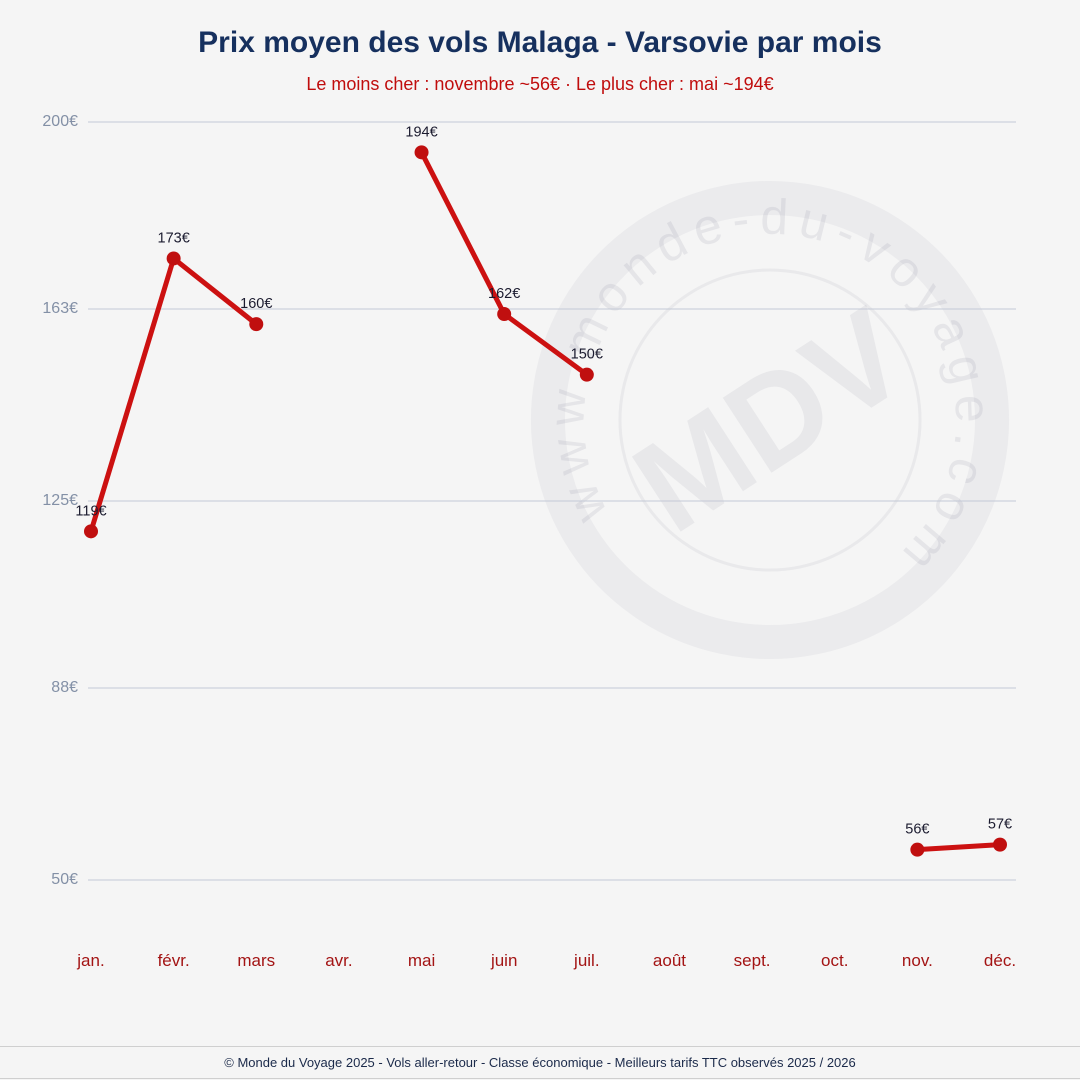 Image resolution: width=1080 pixels, height=1080 pixels. What do you see at coordinates (752, 960) in the screenshot?
I see `x-tick-label: sept.` at bounding box center [752, 960].